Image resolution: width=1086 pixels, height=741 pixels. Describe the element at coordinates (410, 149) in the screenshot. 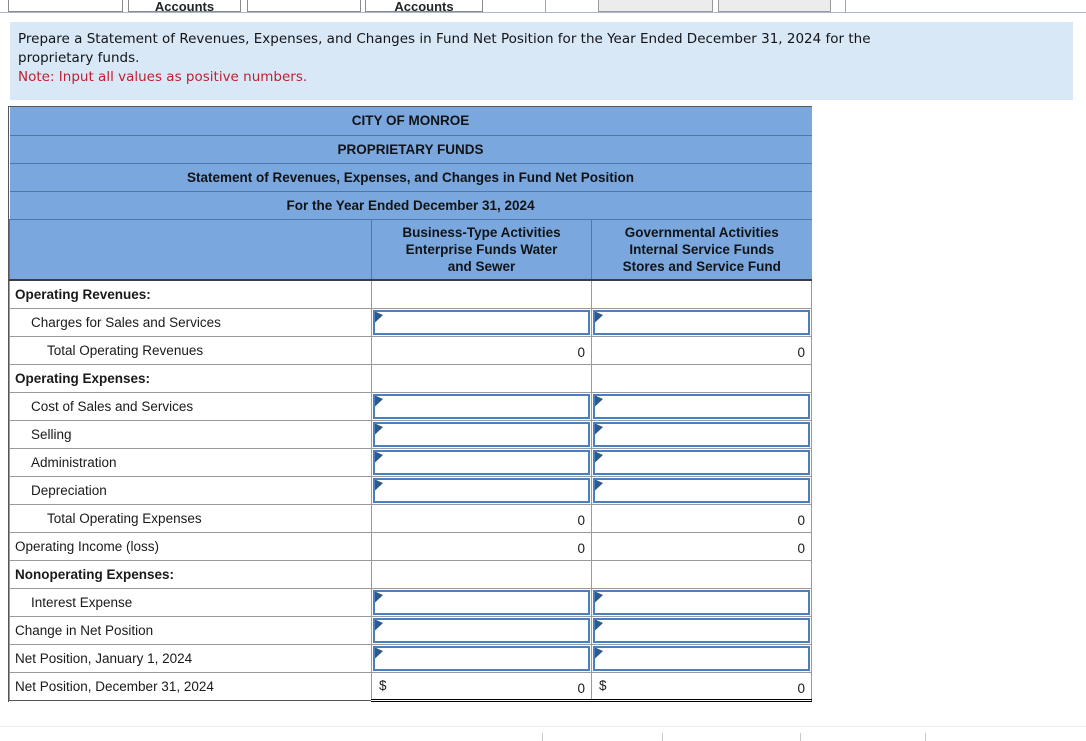

I see `statement-title-funds: PROPRIETARY FUNDS` at that location.